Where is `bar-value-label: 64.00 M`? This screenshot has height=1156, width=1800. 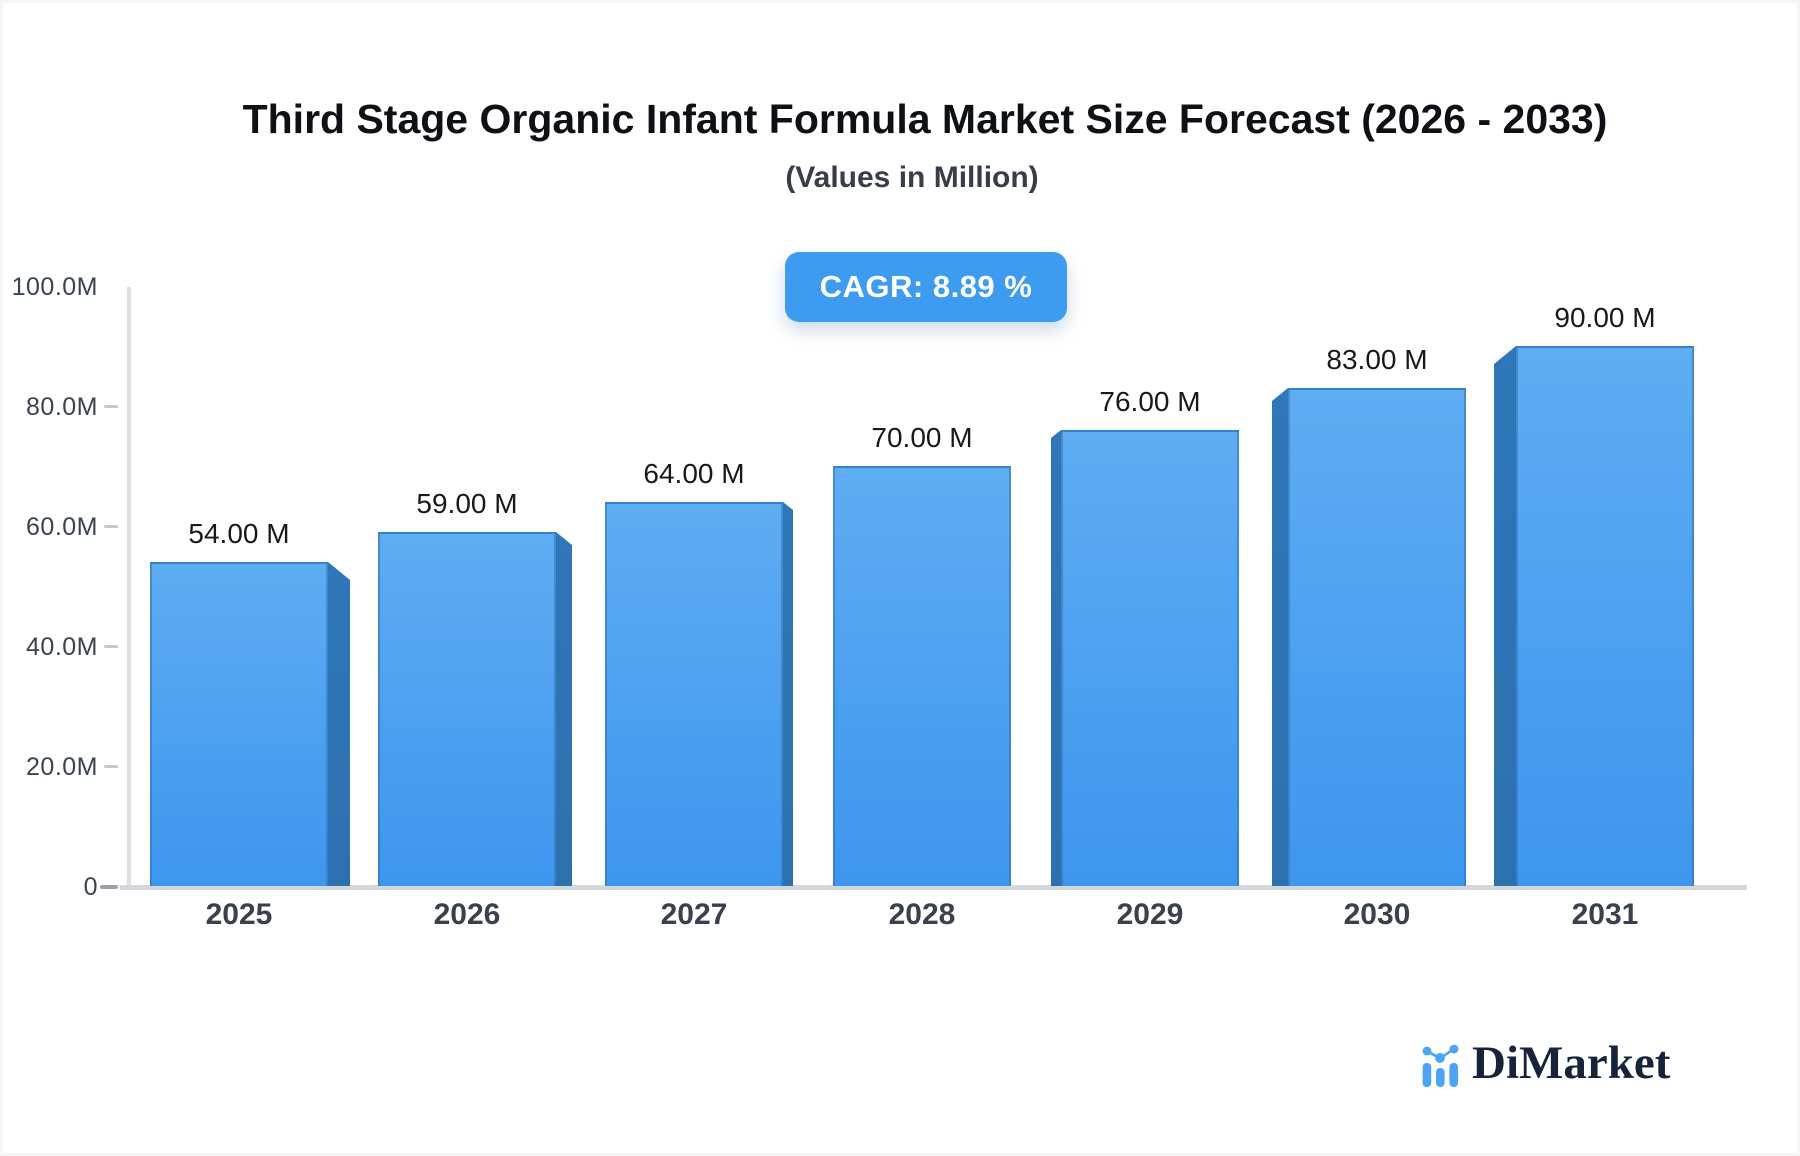 bar-value-label: 64.00 M is located at coordinates (694, 473).